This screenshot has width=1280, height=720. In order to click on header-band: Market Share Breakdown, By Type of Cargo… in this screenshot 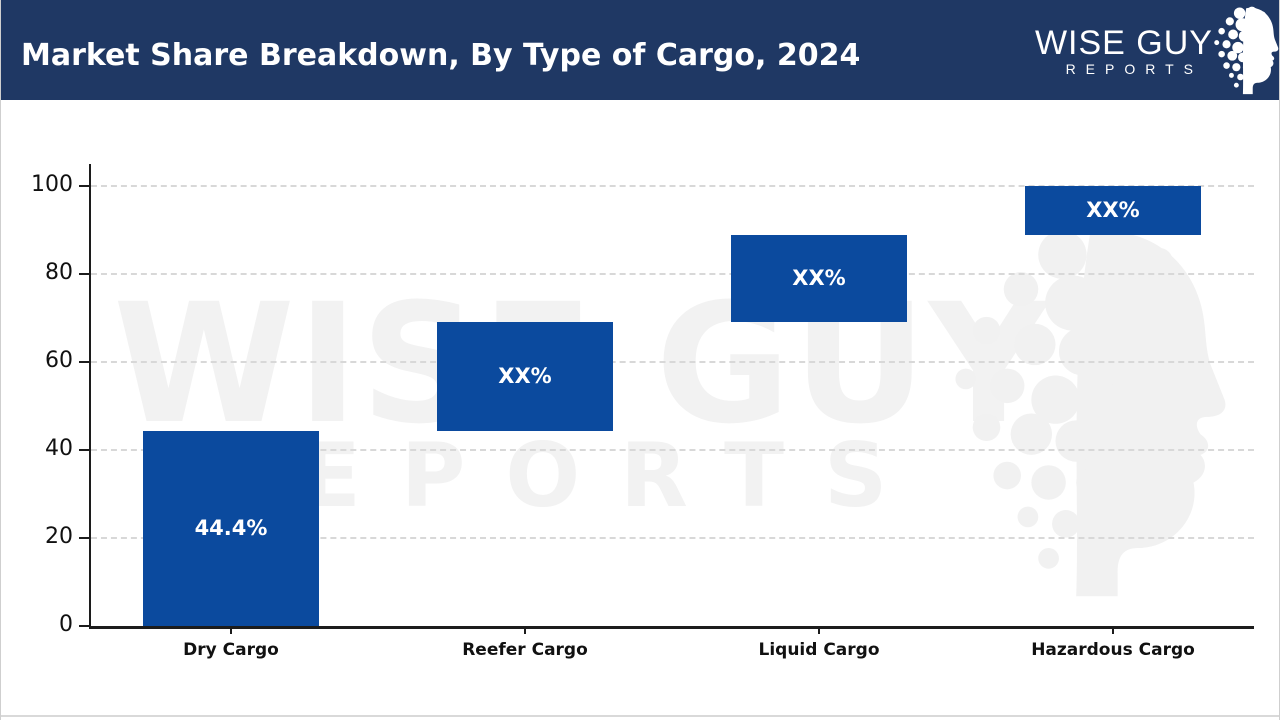, I will do `click(640, 50)`.